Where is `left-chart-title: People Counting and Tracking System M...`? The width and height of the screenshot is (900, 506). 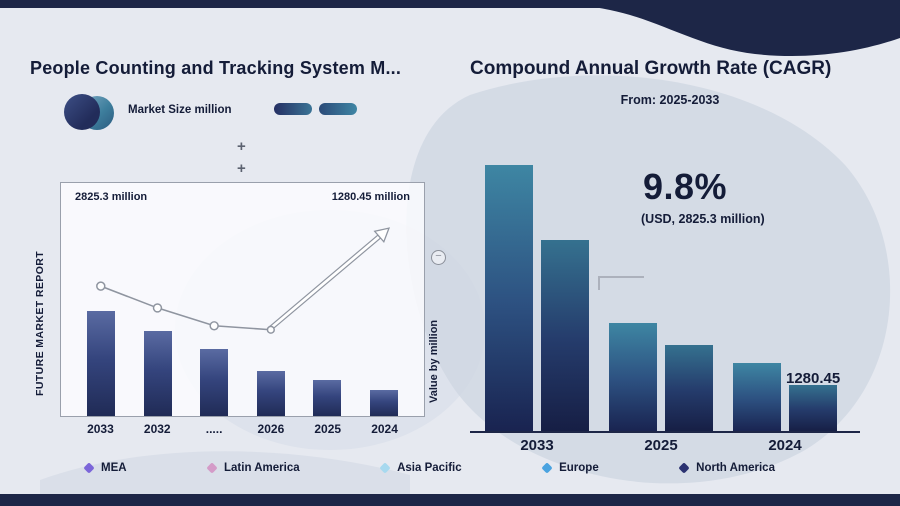
left-chart-title: People Counting and Tracking System M... is located at coordinates (216, 68).